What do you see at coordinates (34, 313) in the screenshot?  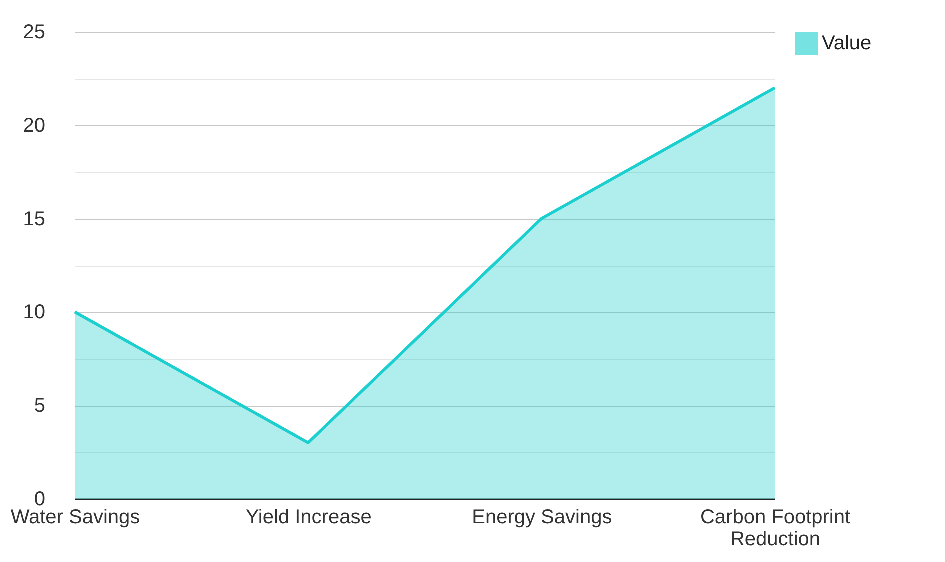 I see `y-tick-label: 10` at bounding box center [34, 313].